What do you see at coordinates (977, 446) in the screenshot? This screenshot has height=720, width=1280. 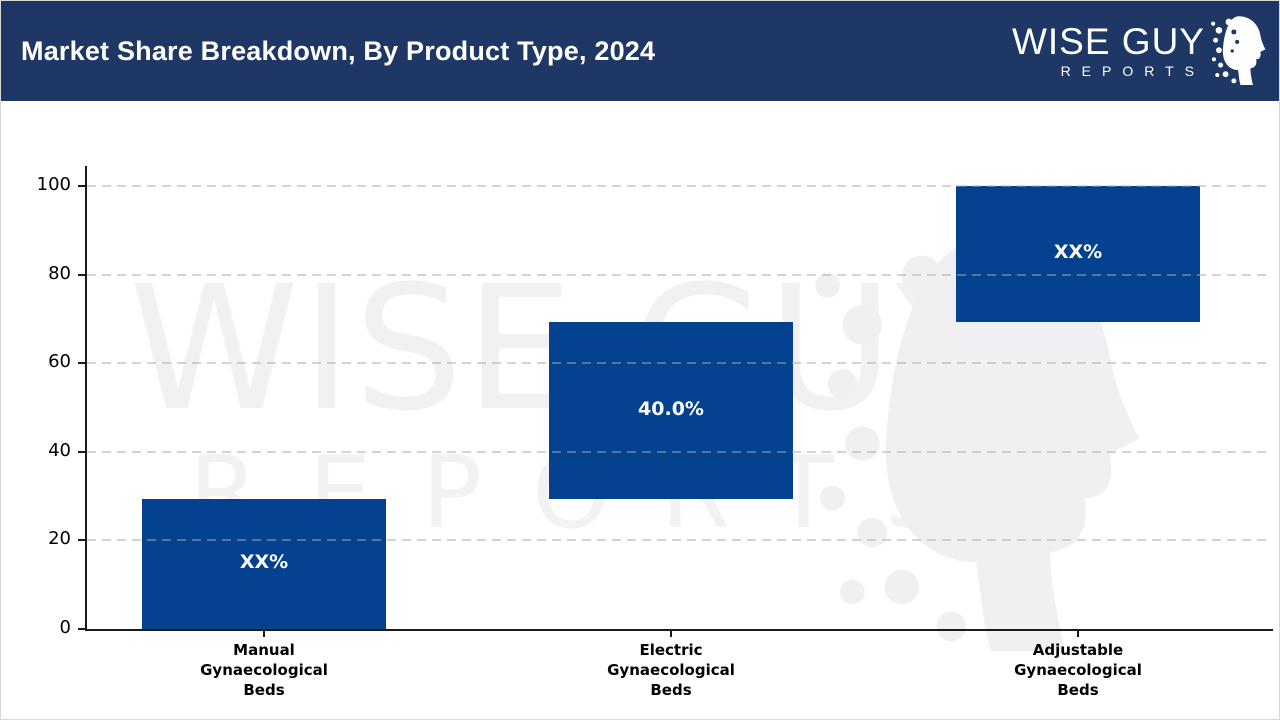 I see `watermark-face-icon` at bounding box center [977, 446].